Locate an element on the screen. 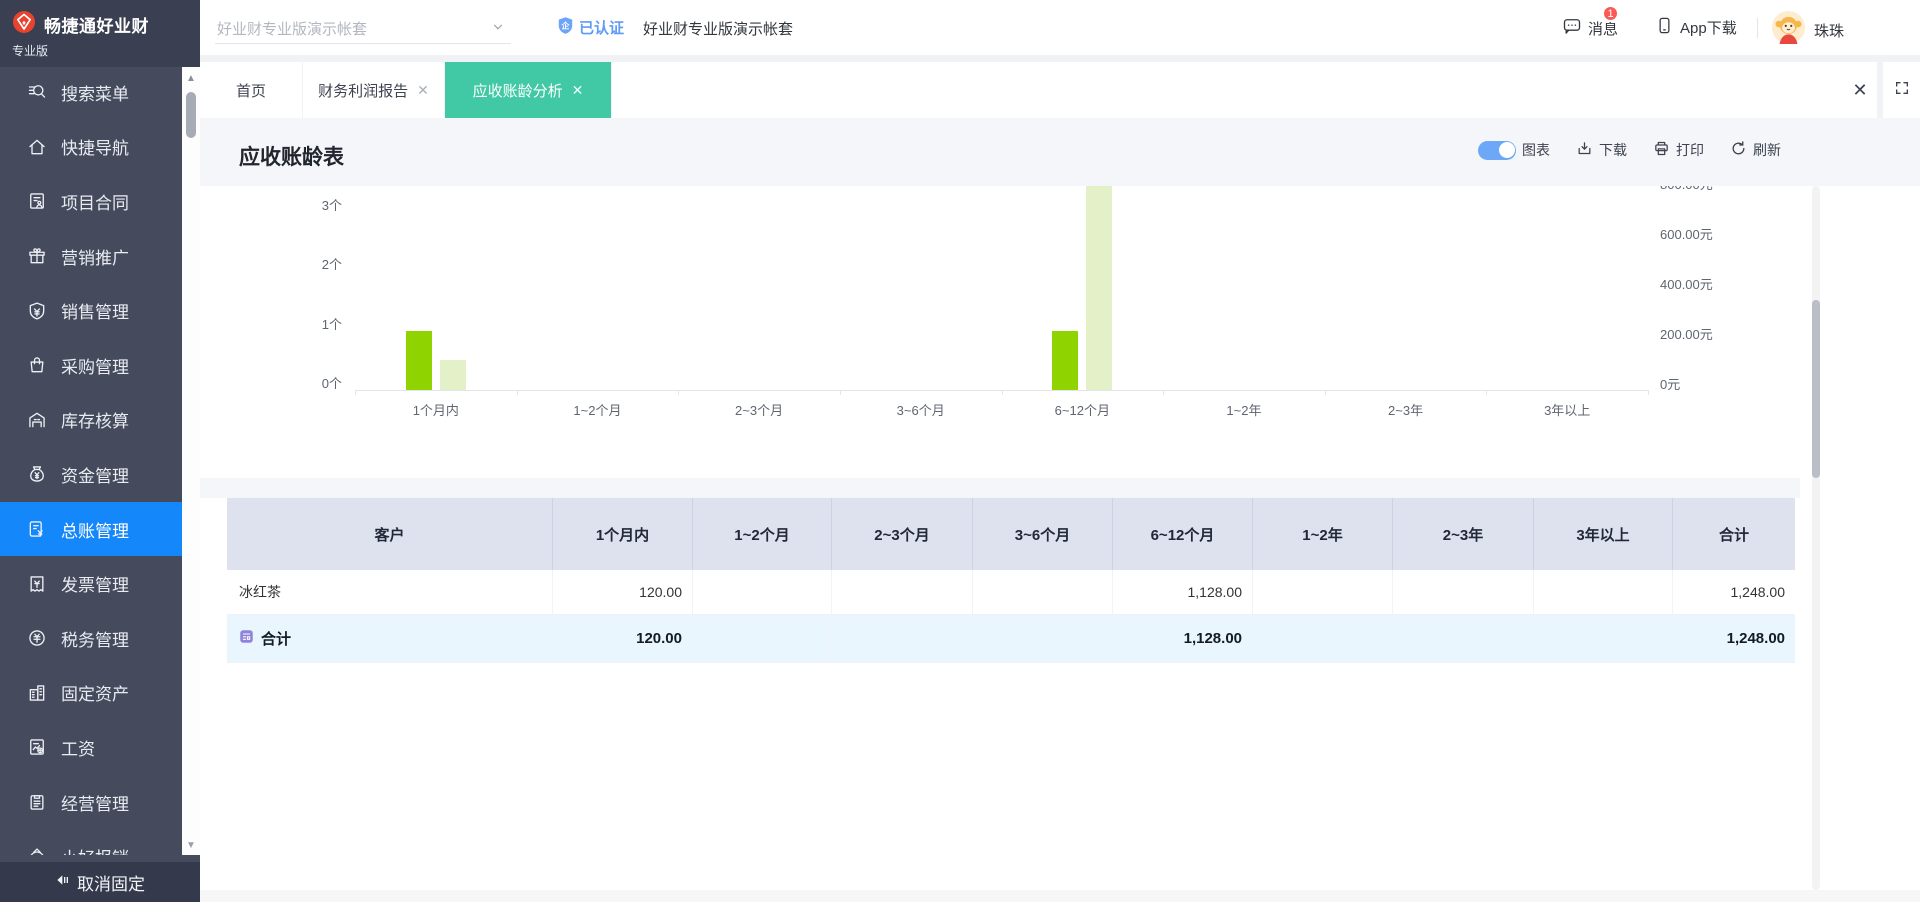 This screenshot has width=1920, height=902. user-chip: 珠珠 is located at coordinates (1808, 30).